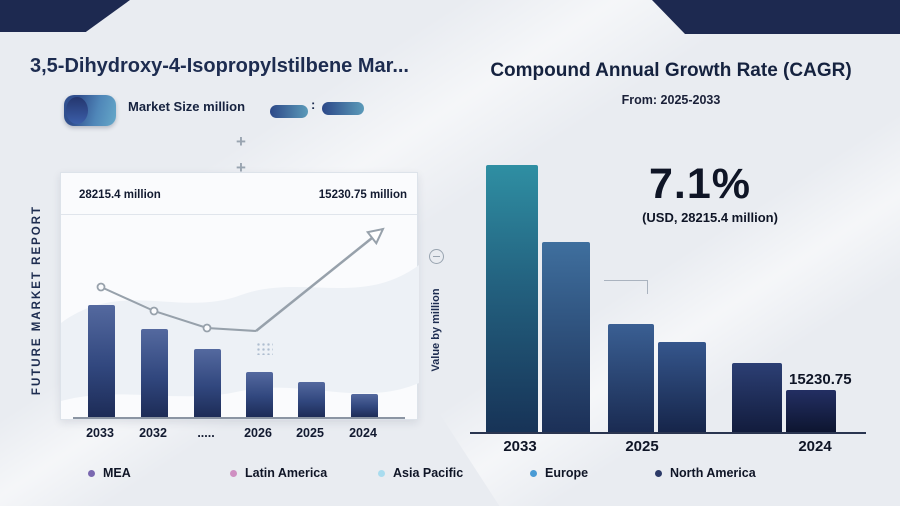 This screenshot has width=900, height=506. What do you see at coordinates (642, 446) in the screenshot?
I see `cagr-xlabel-2025: 2025` at bounding box center [642, 446].